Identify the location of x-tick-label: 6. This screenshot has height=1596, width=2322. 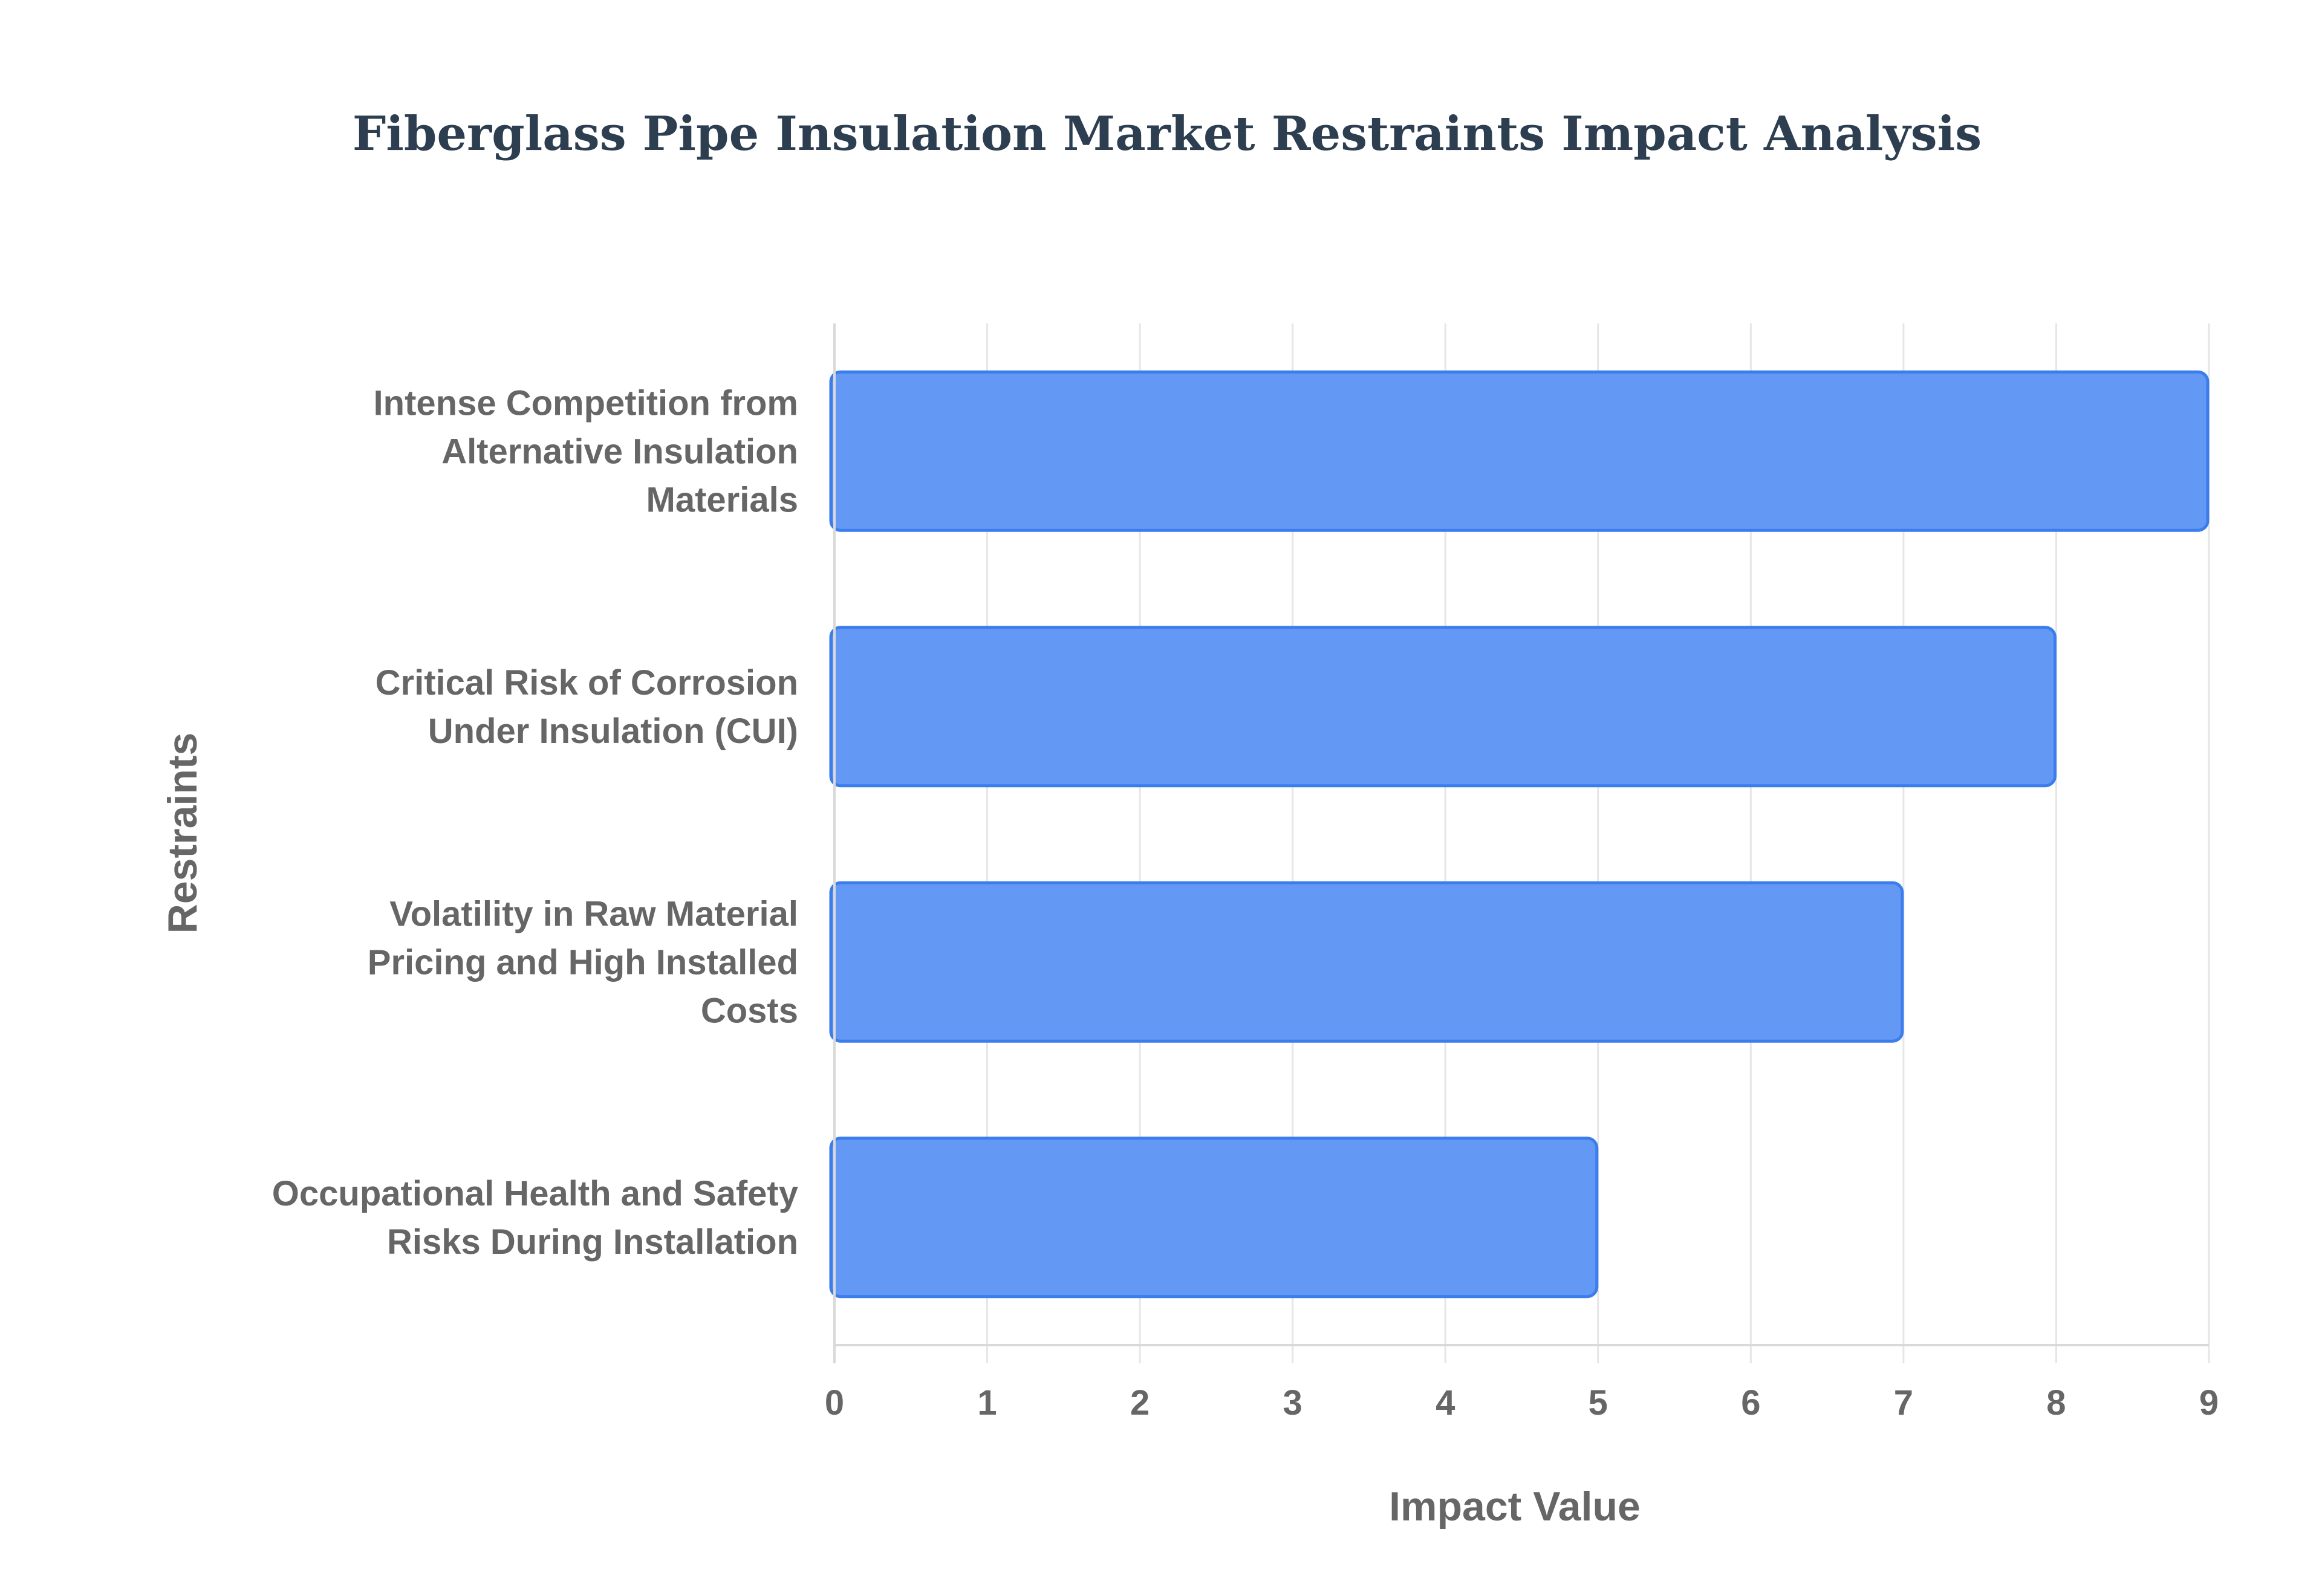
(1750, 1402).